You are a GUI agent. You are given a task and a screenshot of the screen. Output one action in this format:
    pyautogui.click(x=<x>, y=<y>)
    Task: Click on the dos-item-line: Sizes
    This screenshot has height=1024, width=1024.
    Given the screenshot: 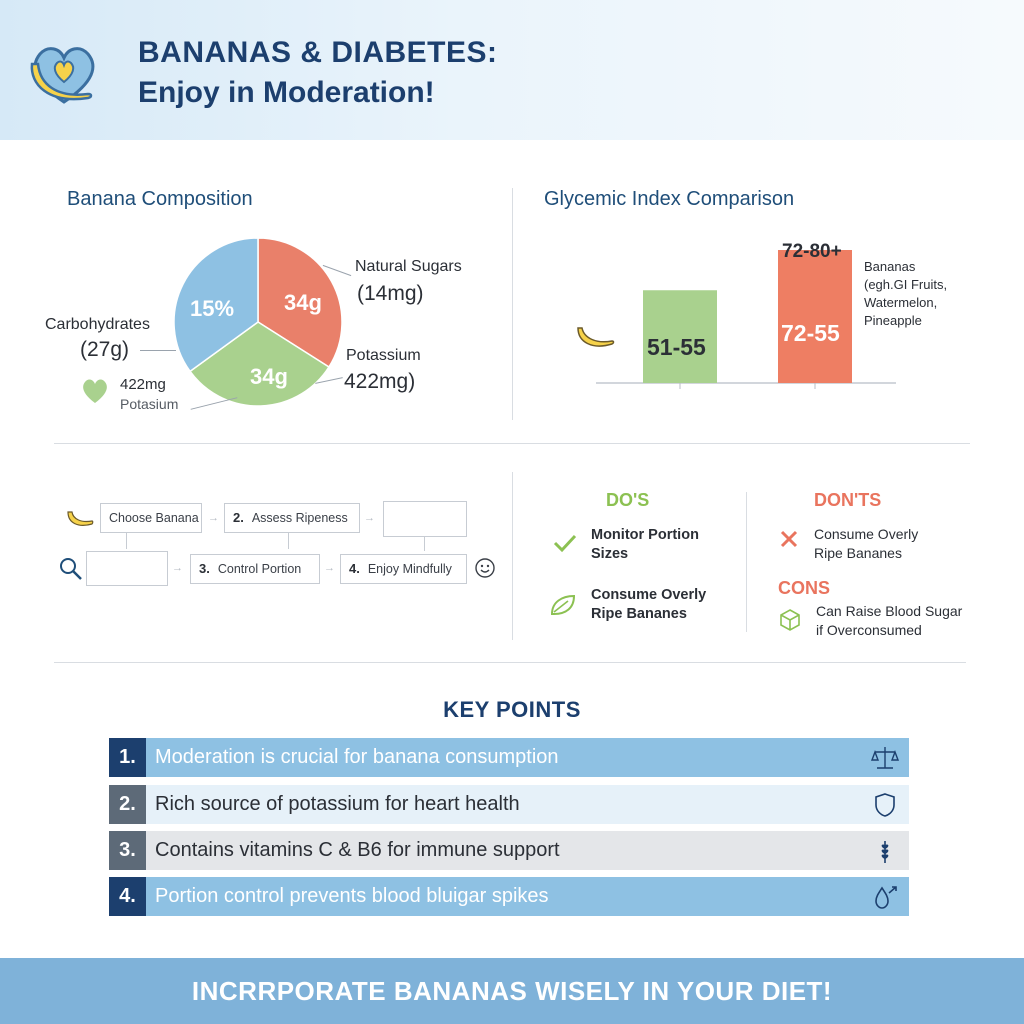 What is the action you would take?
    pyautogui.click(x=610, y=554)
    